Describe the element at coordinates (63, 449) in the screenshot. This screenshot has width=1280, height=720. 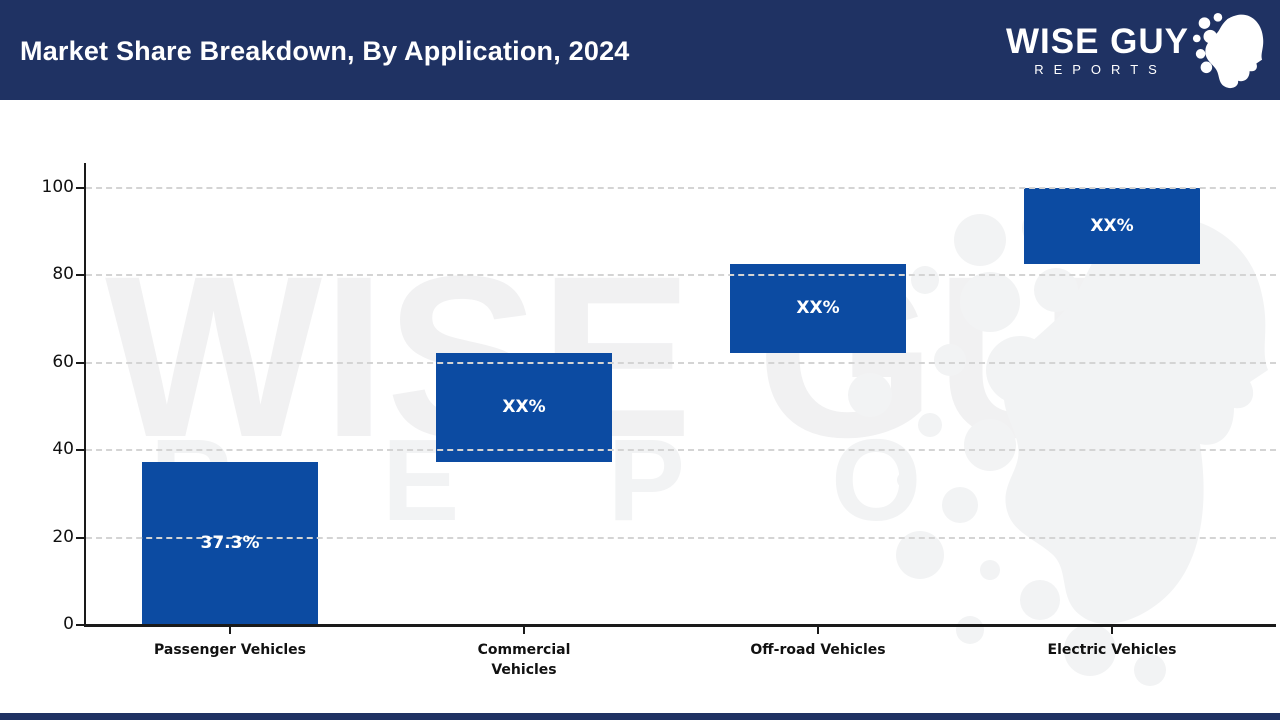
I see `y-axis-tick-label: 40` at that location.